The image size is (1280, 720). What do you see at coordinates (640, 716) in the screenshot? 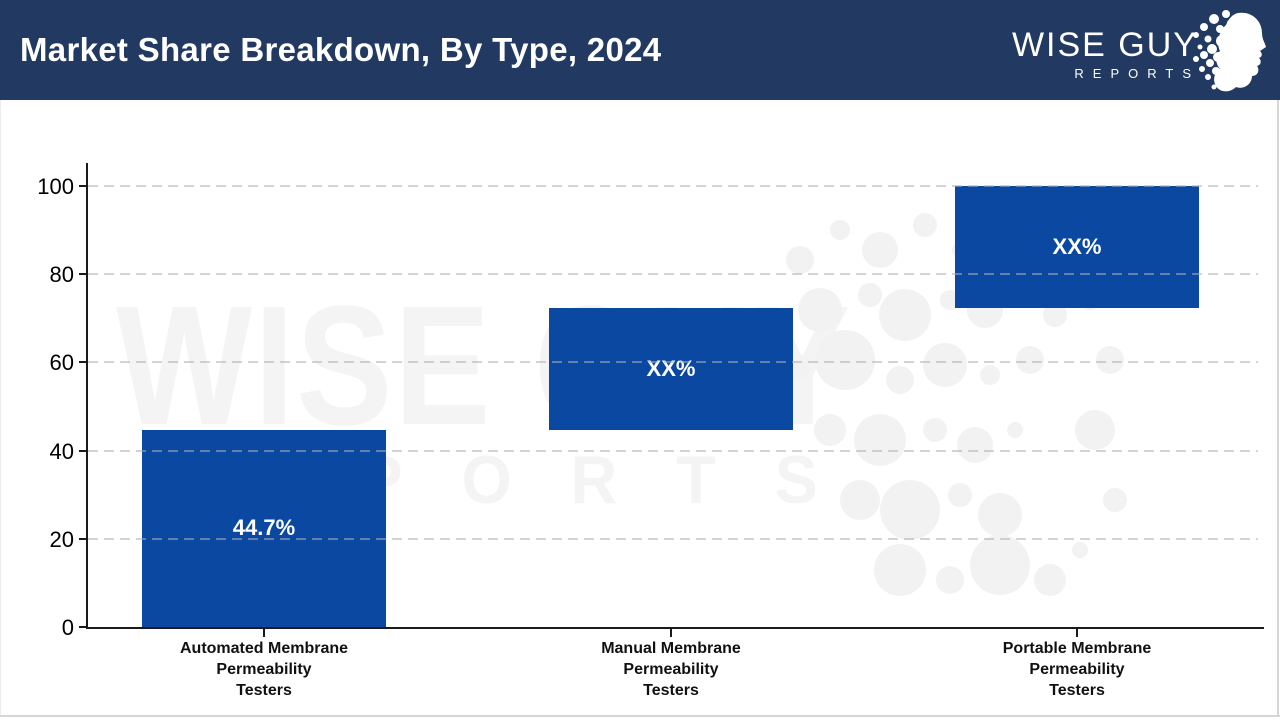
I see `bottom-border` at bounding box center [640, 716].